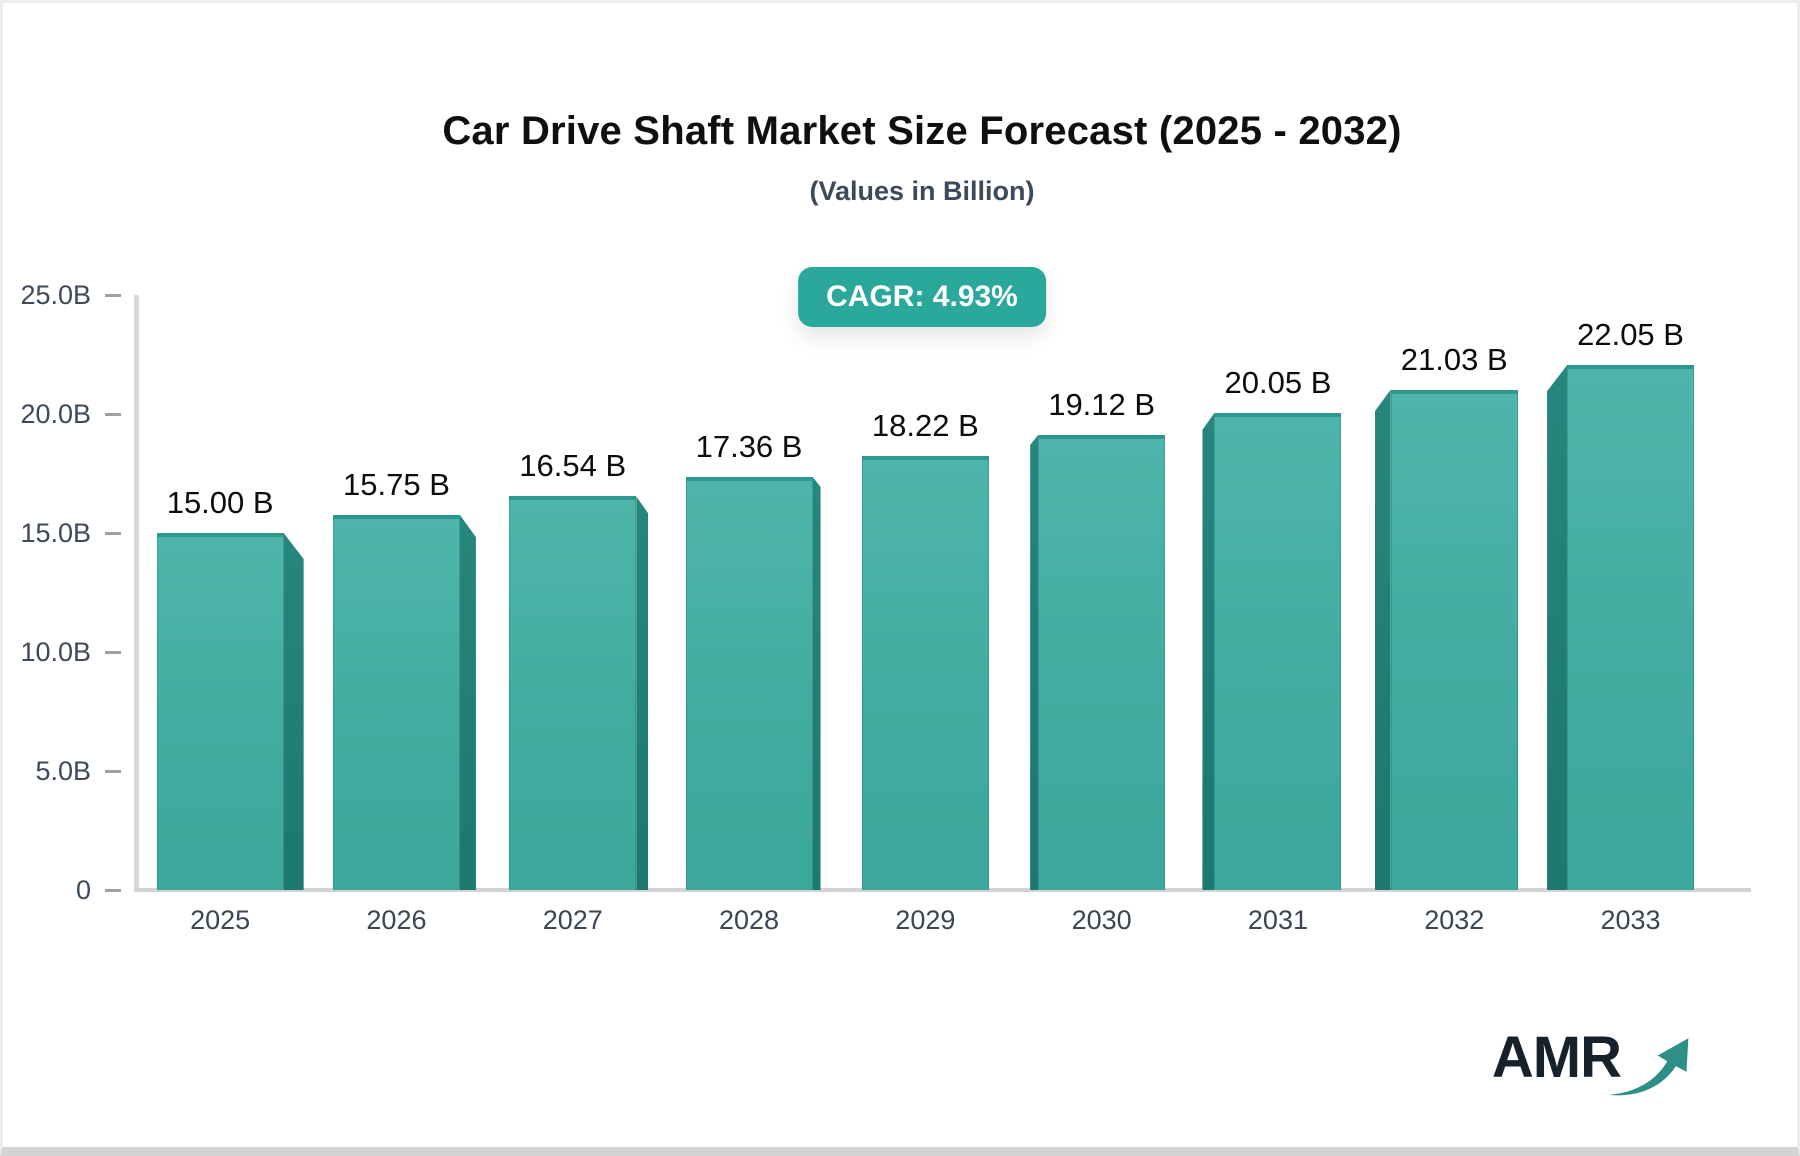  Describe the element at coordinates (1454, 639) in the screenshot. I see `bar-2032` at that location.